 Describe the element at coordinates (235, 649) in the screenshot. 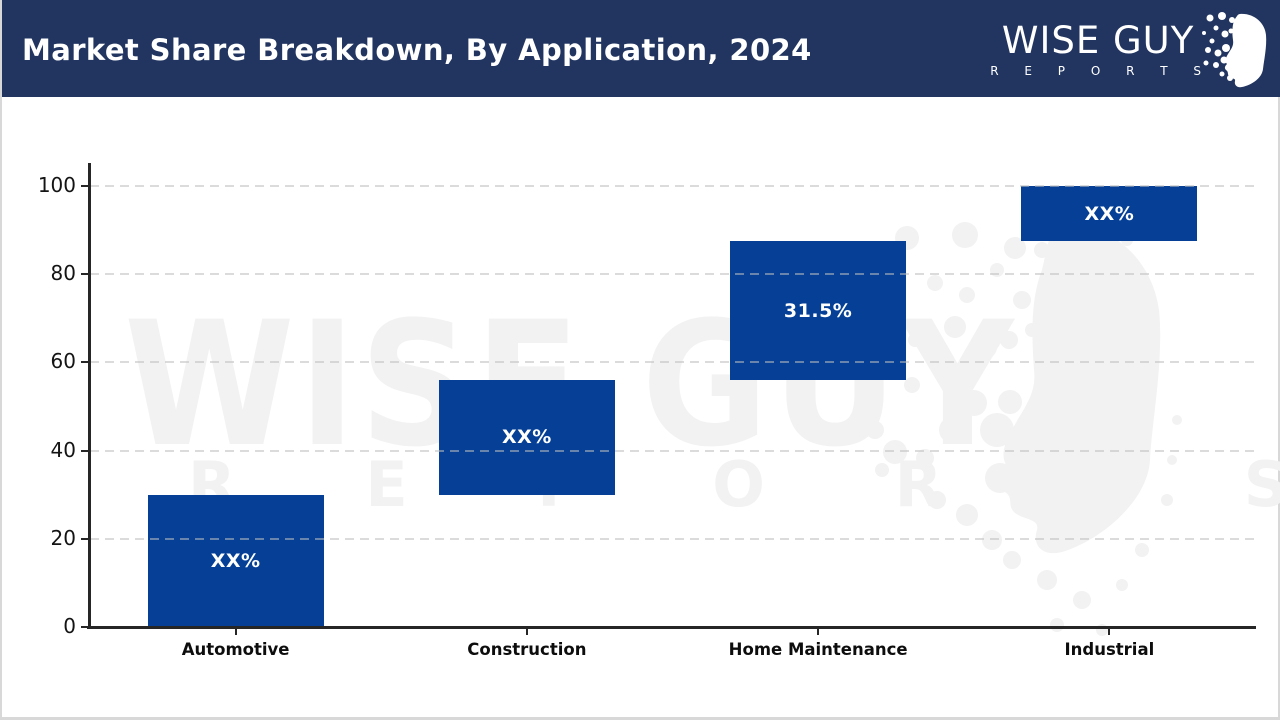

I see `x-category-label: Automotive` at that location.